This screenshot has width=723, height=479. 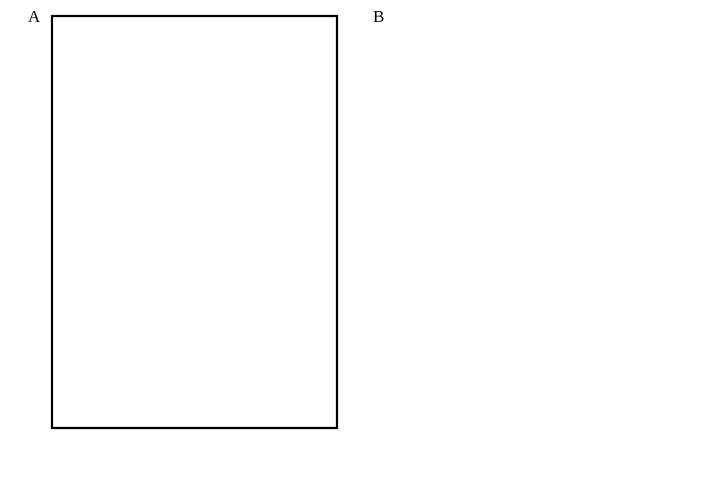 What do you see at coordinates (34, 16) in the screenshot?
I see `panel-a-label: A` at bounding box center [34, 16].